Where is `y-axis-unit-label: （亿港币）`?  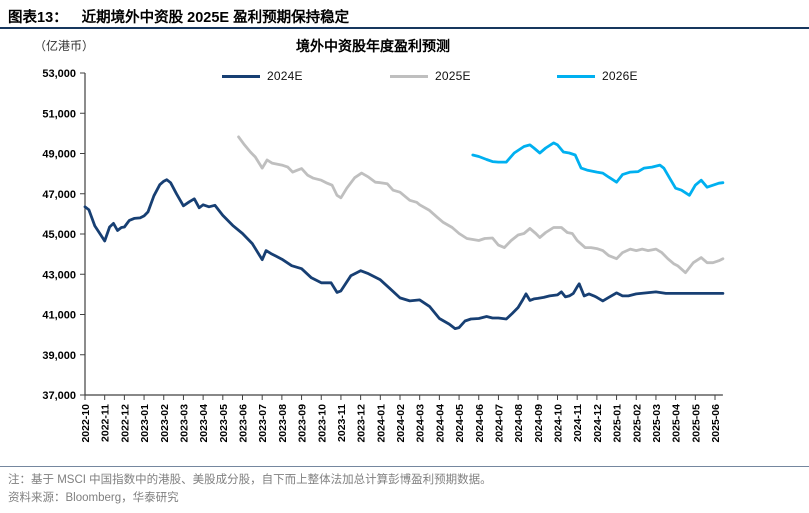 y-axis-unit-label: （亿港币） is located at coordinates (64, 46).